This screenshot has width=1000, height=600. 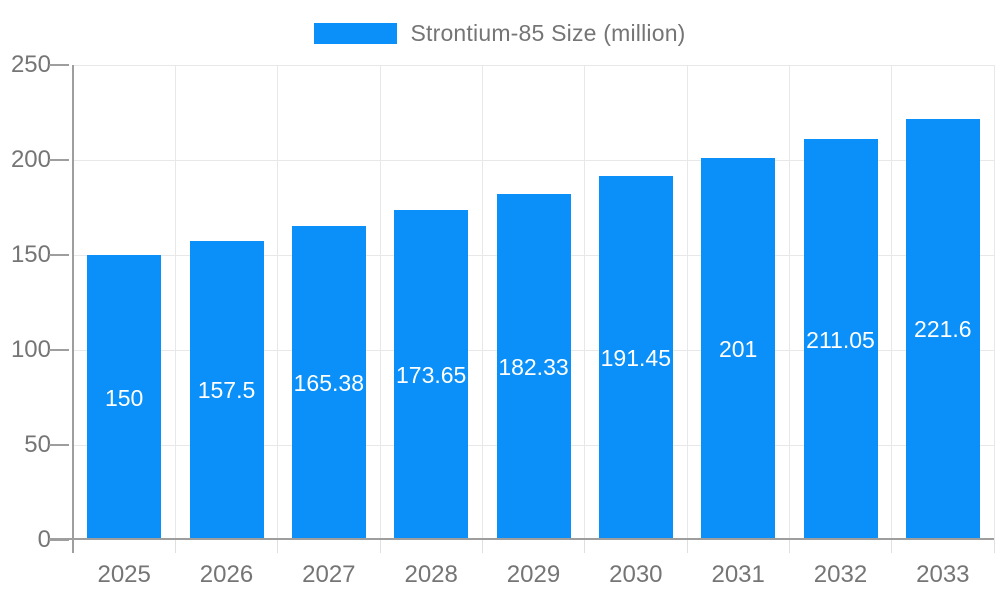 I want to click on y-axis-line, so click(x=73, y=309).